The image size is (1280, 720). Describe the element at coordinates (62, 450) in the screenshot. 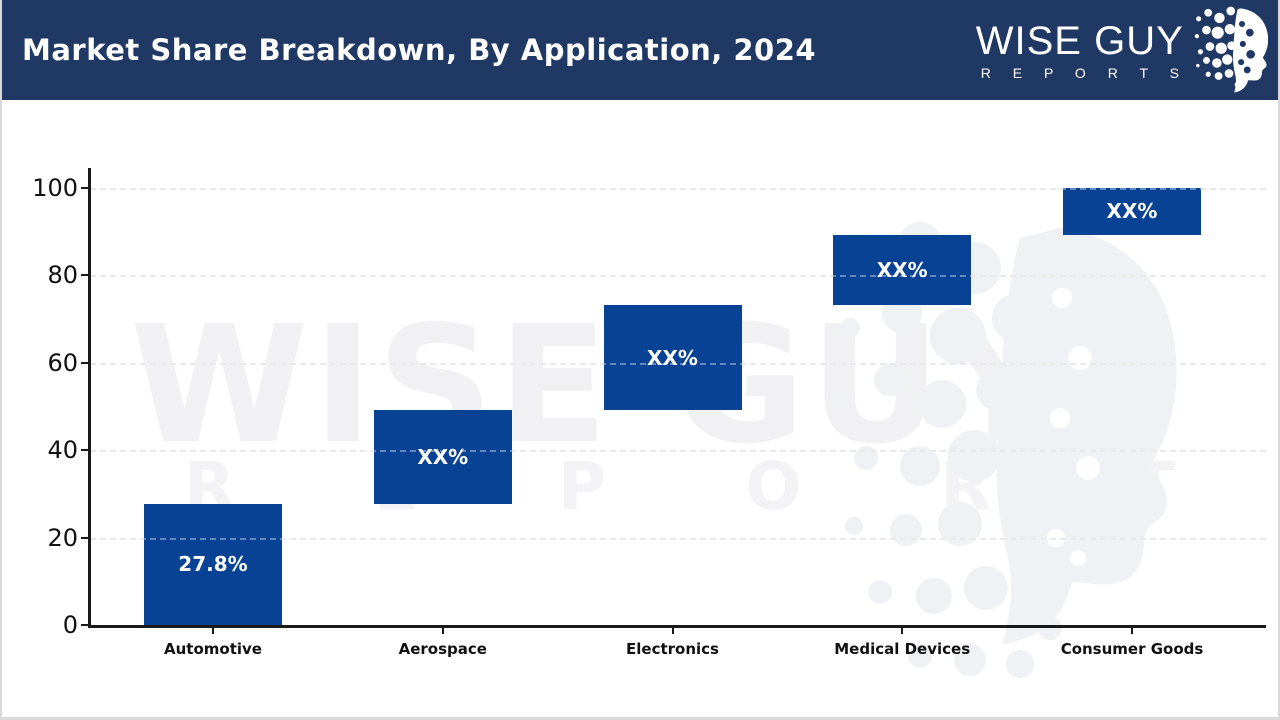

I see `y-tick-label-40: 40` at that location.